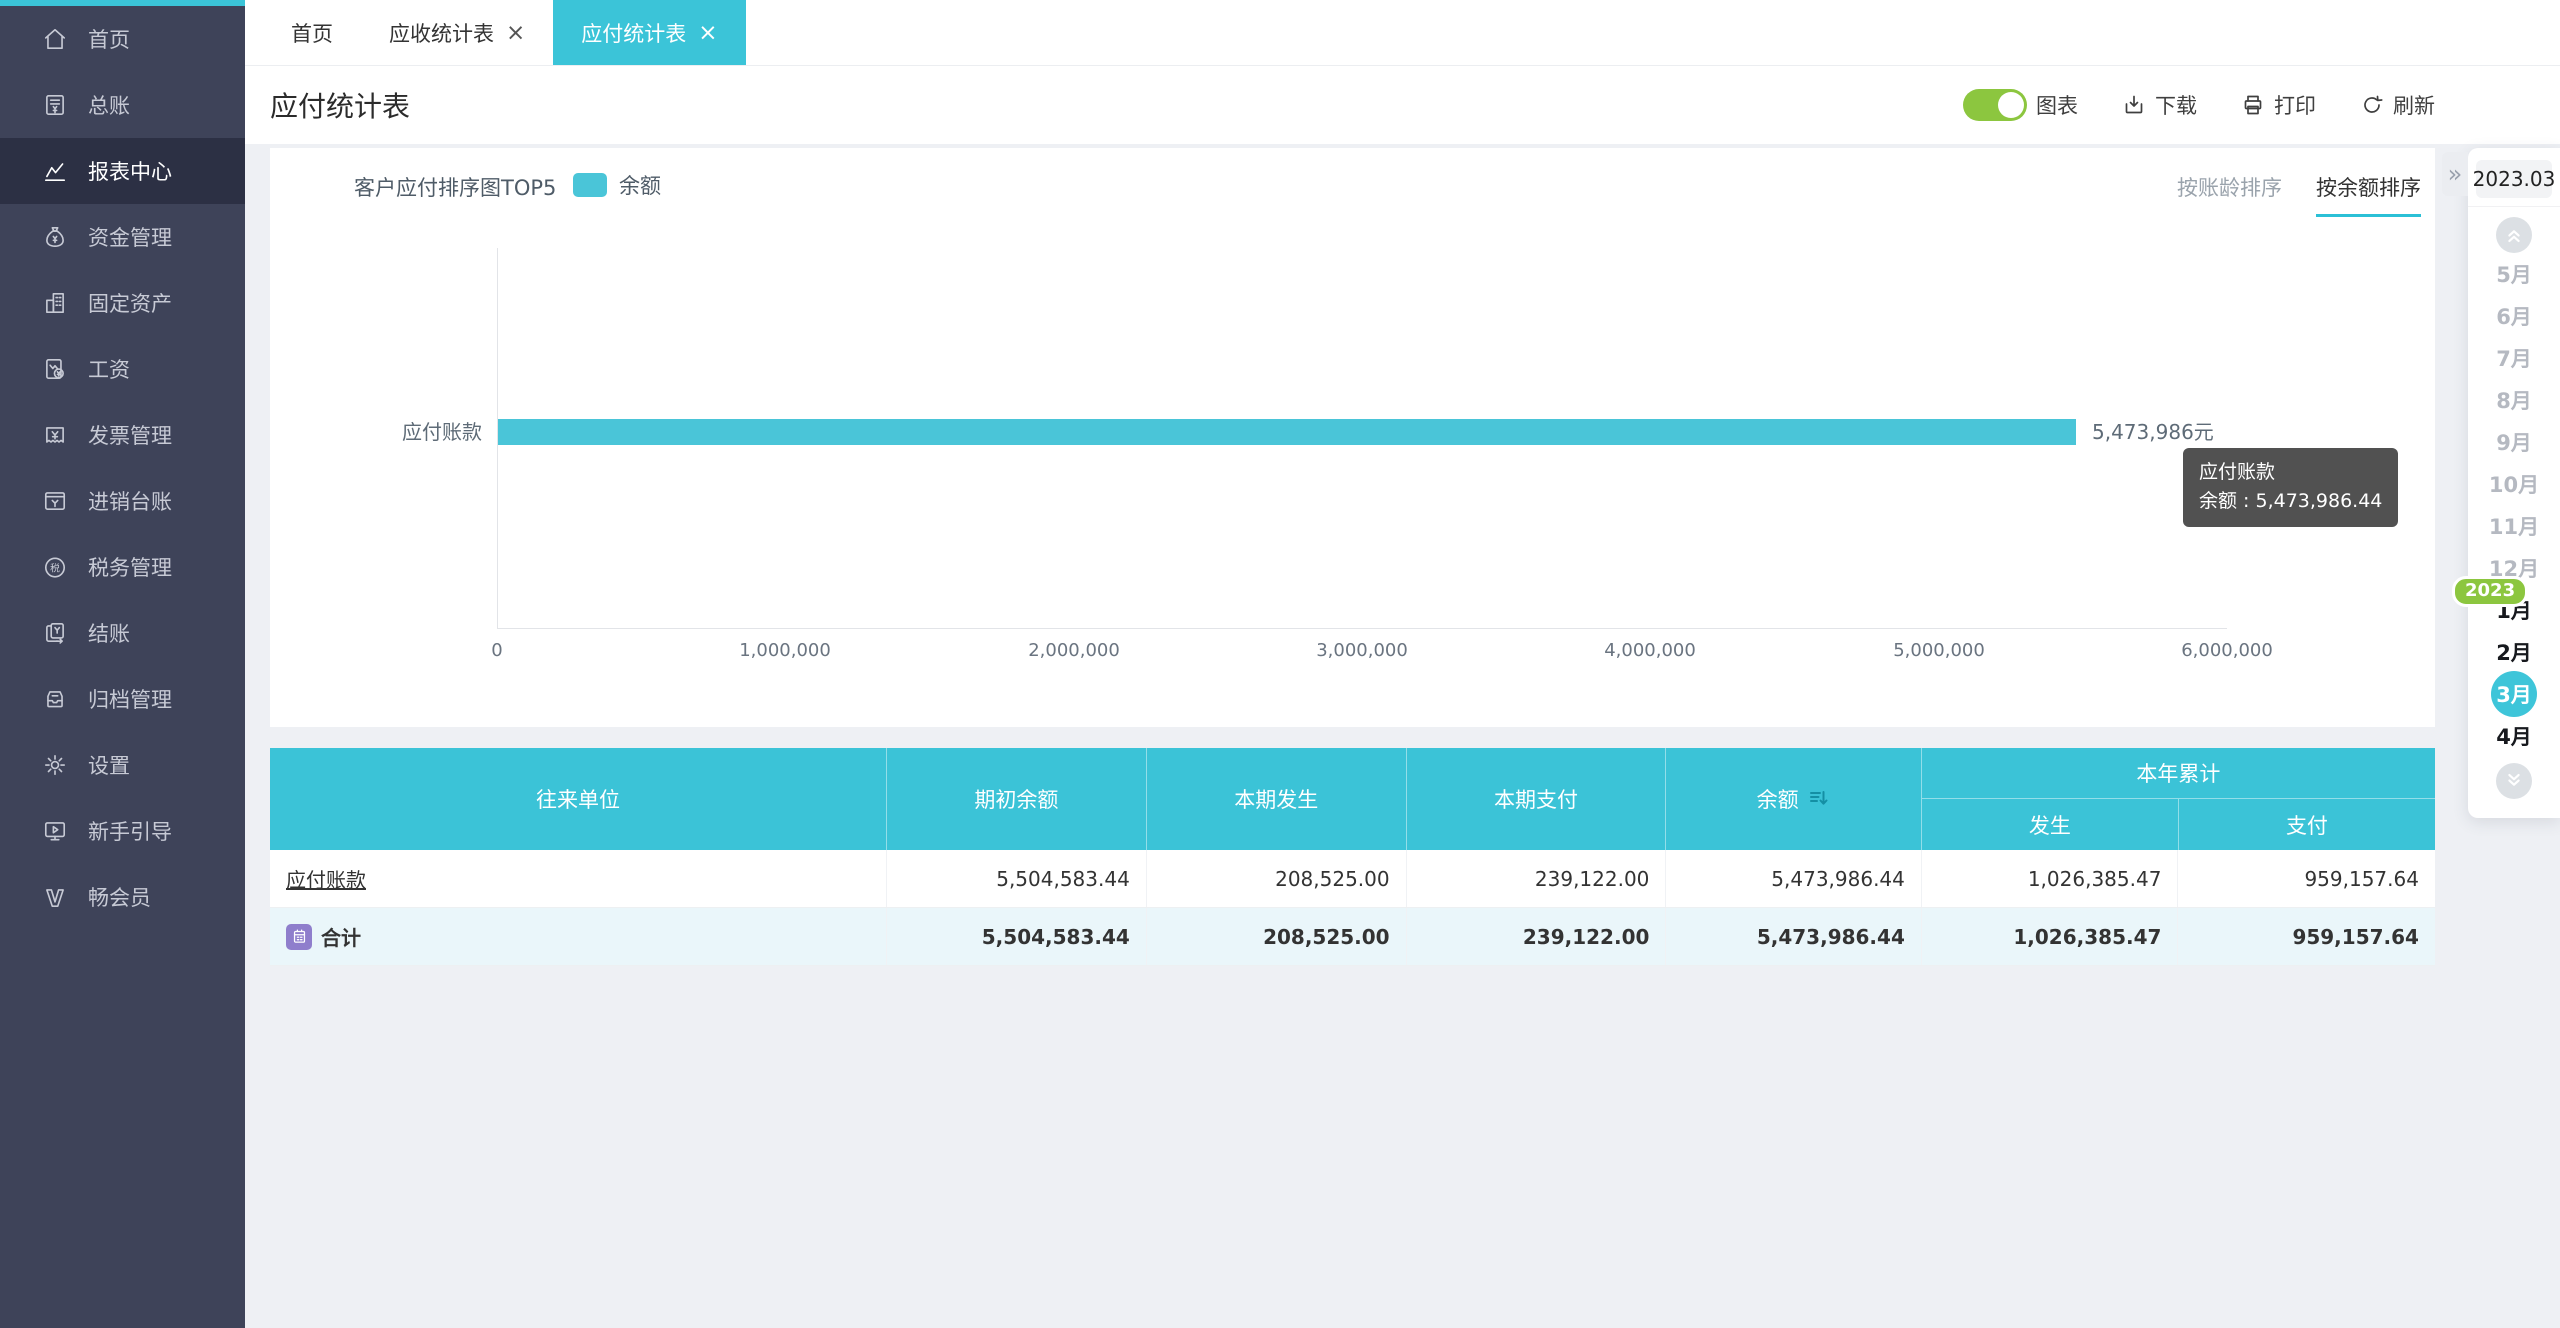  Describe the element at coordinates (2291, 487) in the screenshot. I see `chart-tooltip: 应付账款 余额 : 5,473,986.44` at that location.